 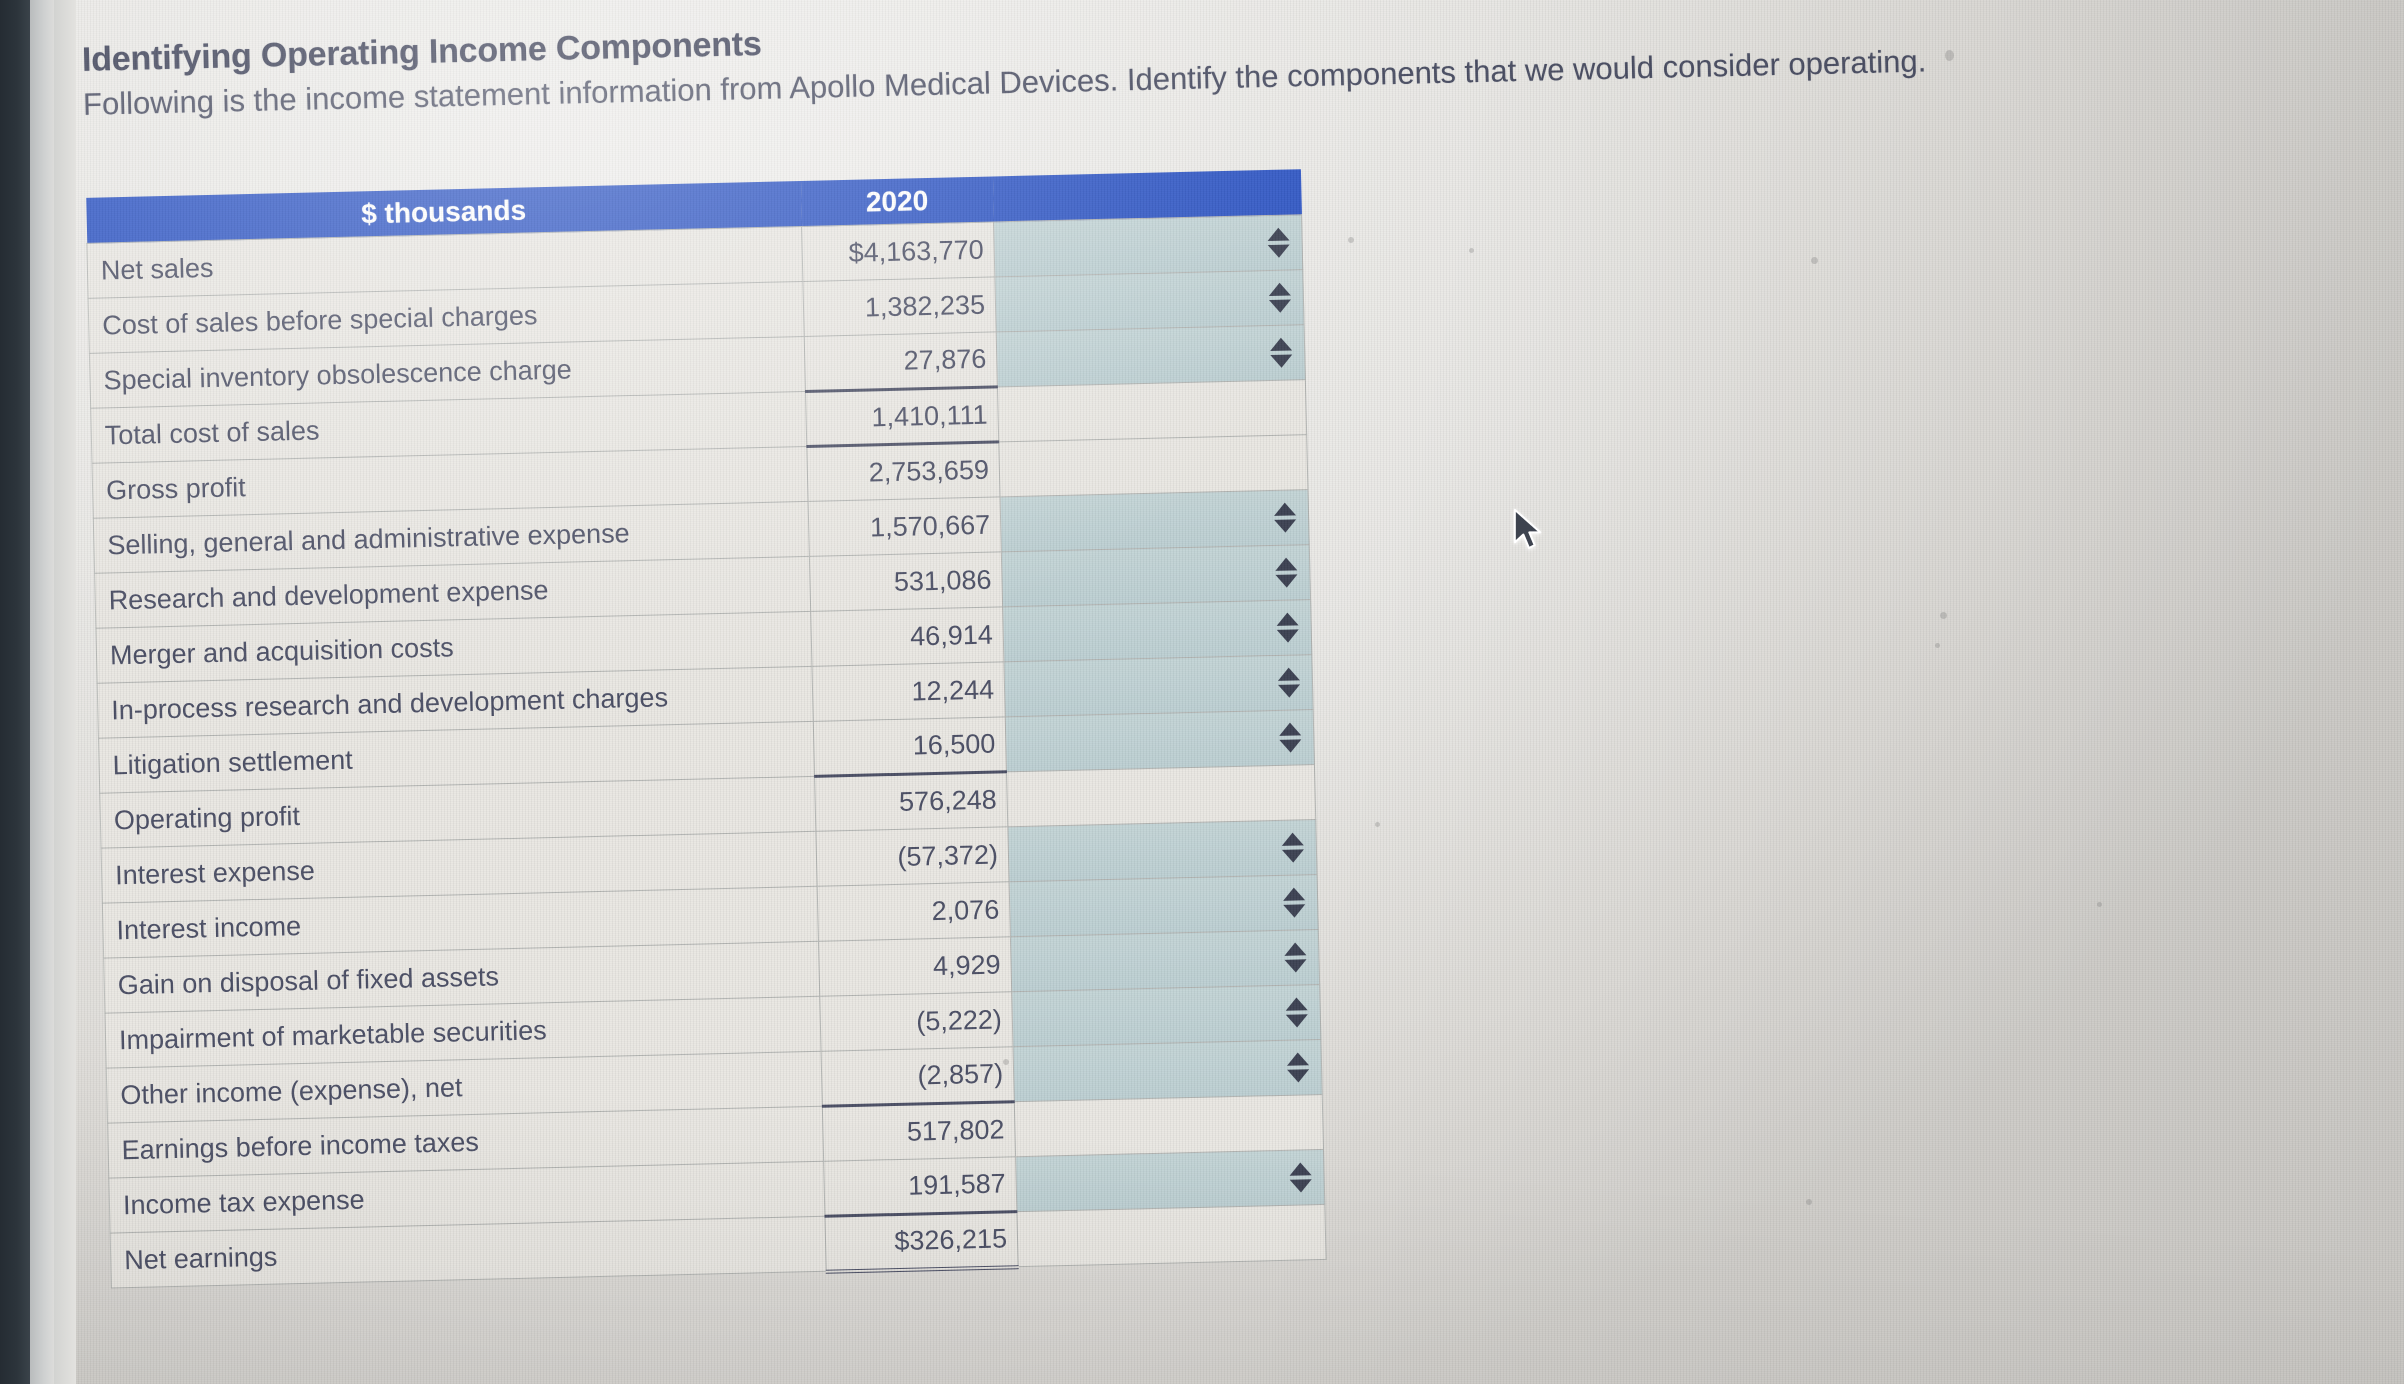 I want to click on column-header-classification, so click(x=1147, y=195).